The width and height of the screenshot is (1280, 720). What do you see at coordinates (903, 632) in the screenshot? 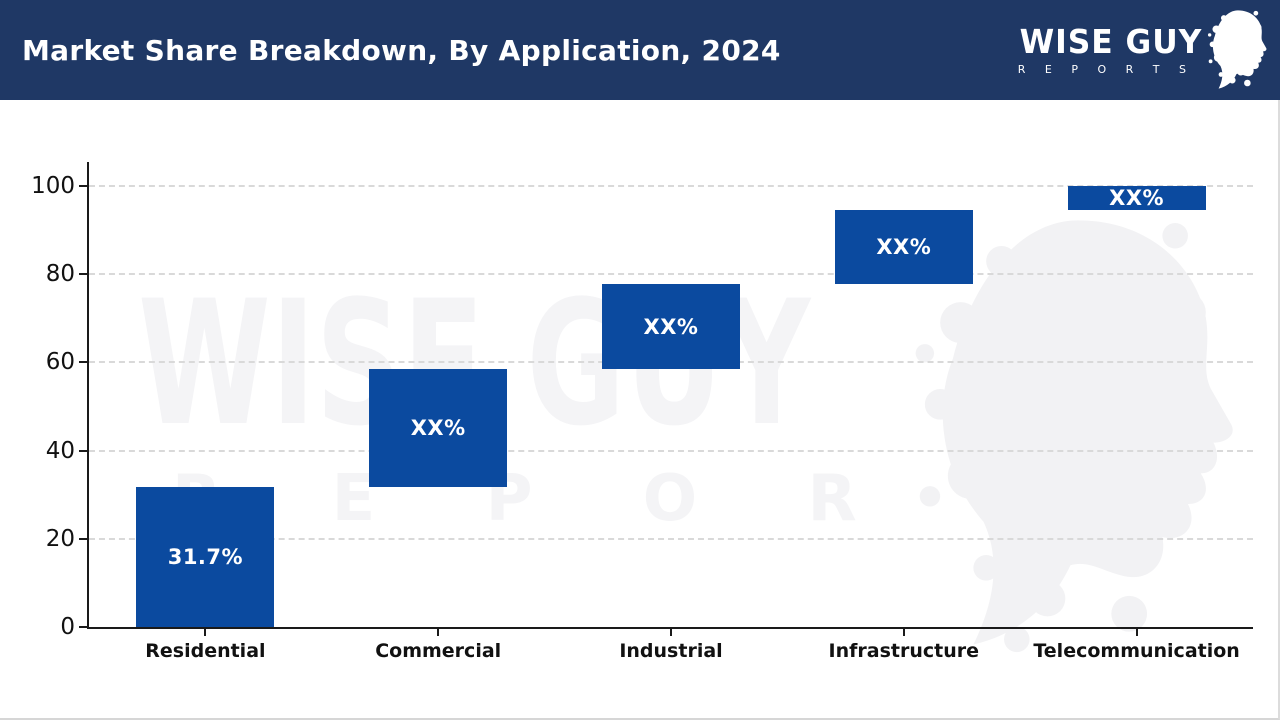
I see `x-tick-infrastructure` at bounding box center [903, 632].